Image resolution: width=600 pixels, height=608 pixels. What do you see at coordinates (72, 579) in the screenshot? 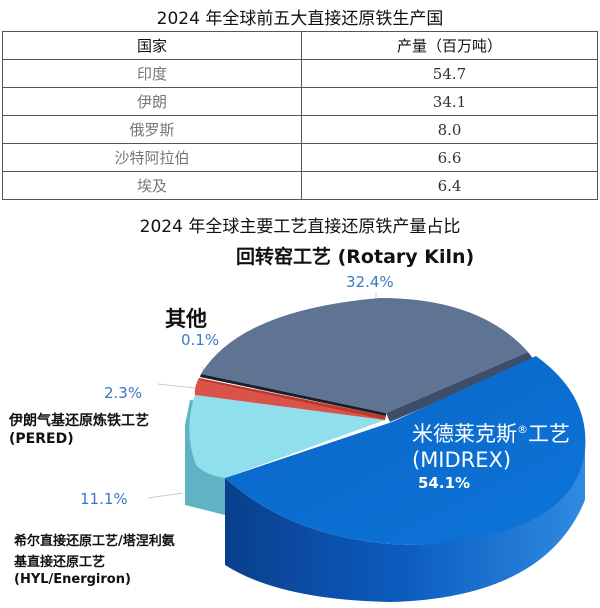
I see `label-hyl-name3: (HYL/Energiron)` at bounding box center [72, 579].